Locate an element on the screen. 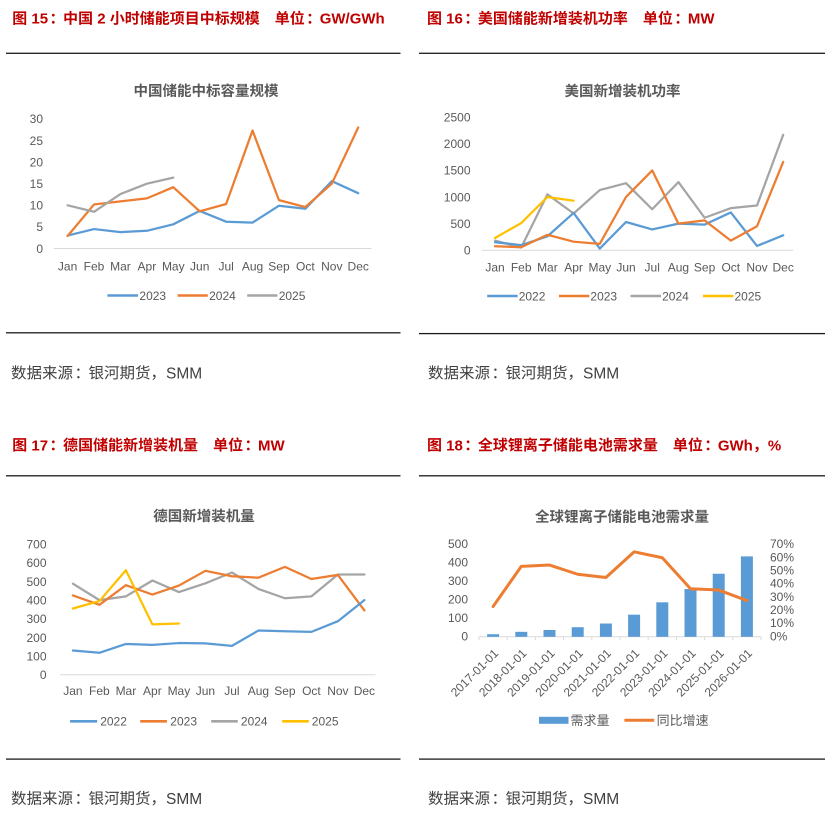  svg-text: 2 is located at coordinates (101, 19).